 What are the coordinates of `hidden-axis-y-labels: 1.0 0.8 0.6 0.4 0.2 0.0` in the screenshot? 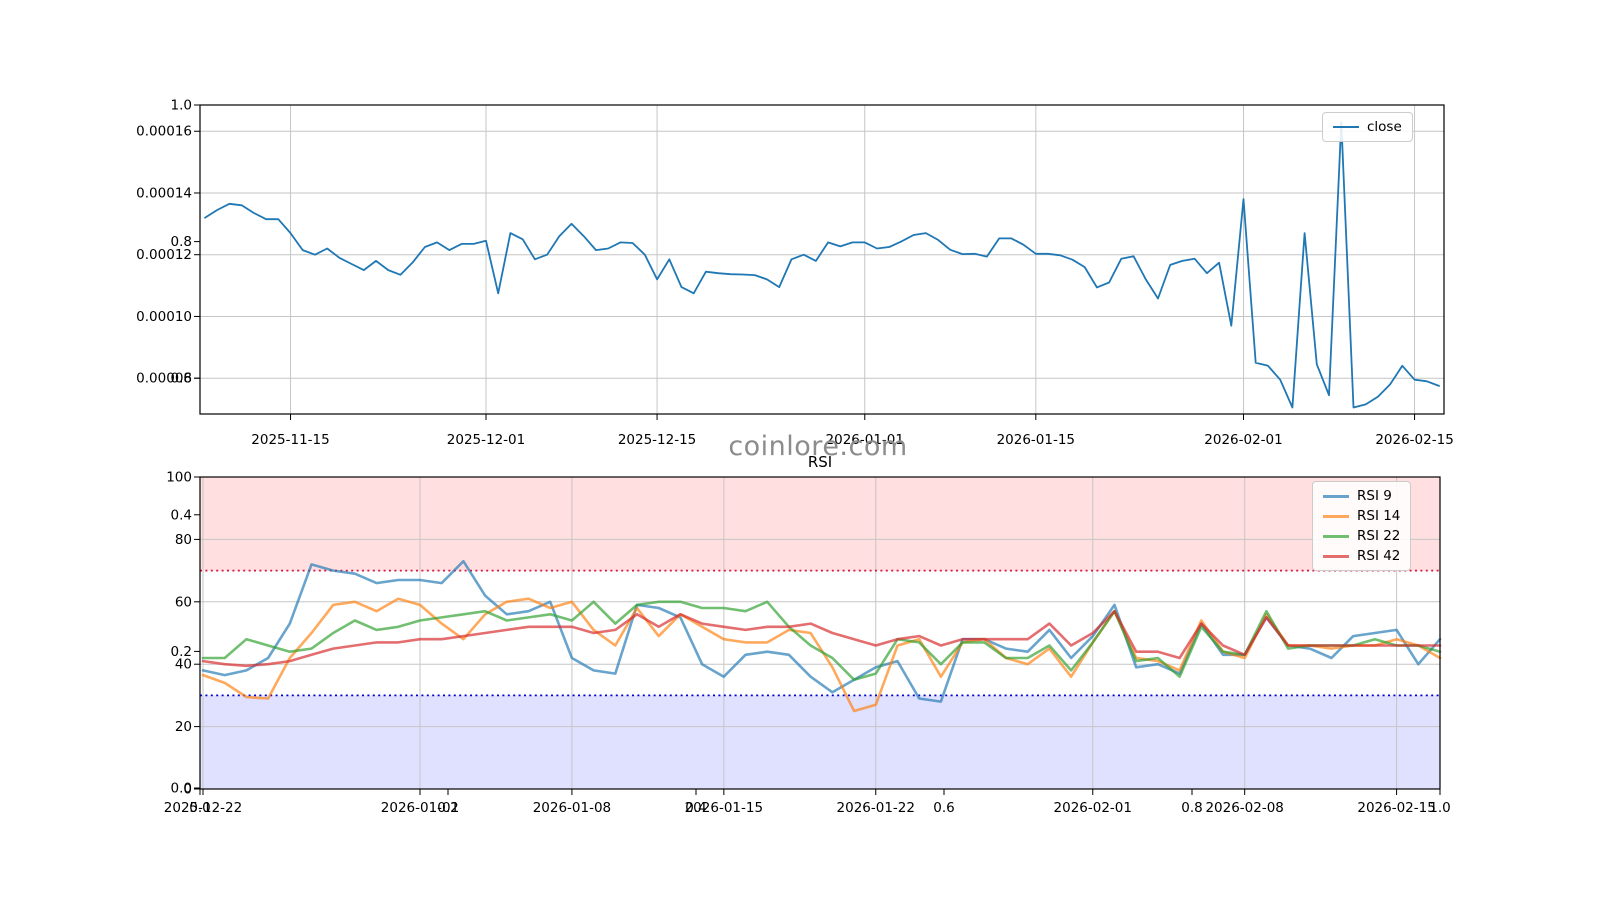 It's located at (181, 447).